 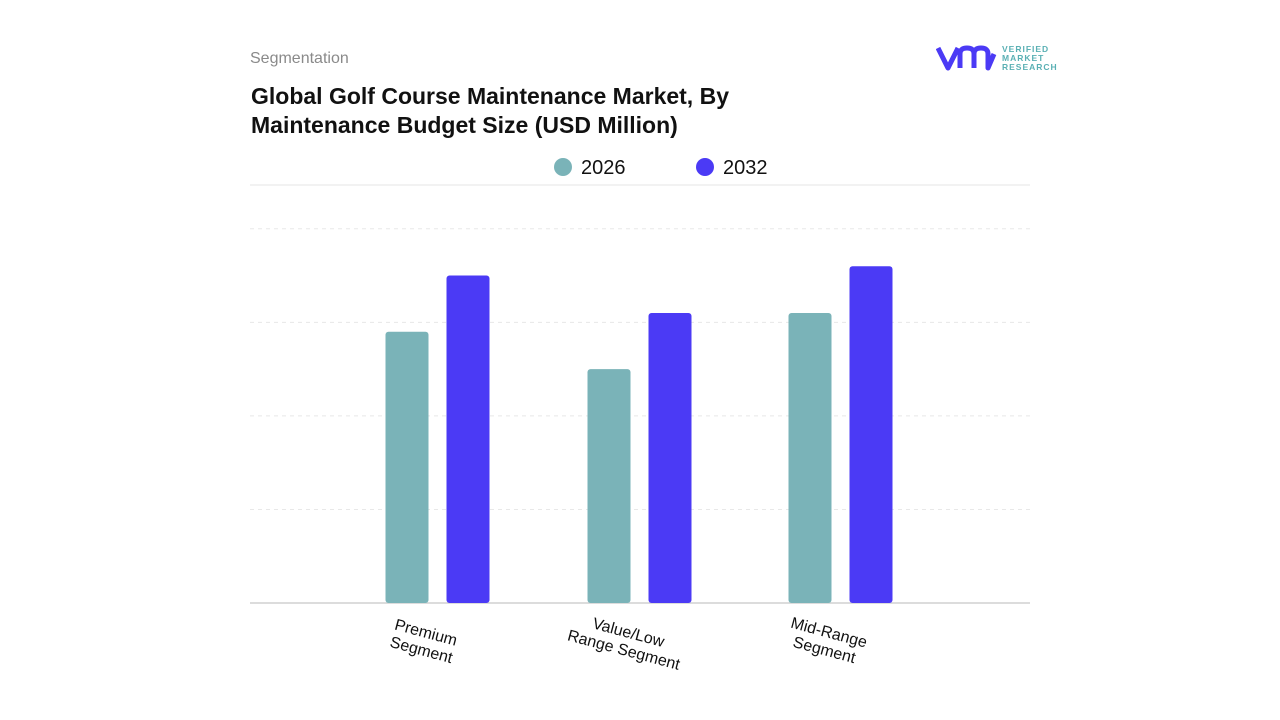 What do you see at coordinates (1030, 57) in the screenshot?
I see `logo-text: VERIFIED MARKET RESEARCH` at bounding box center [1030, 57].